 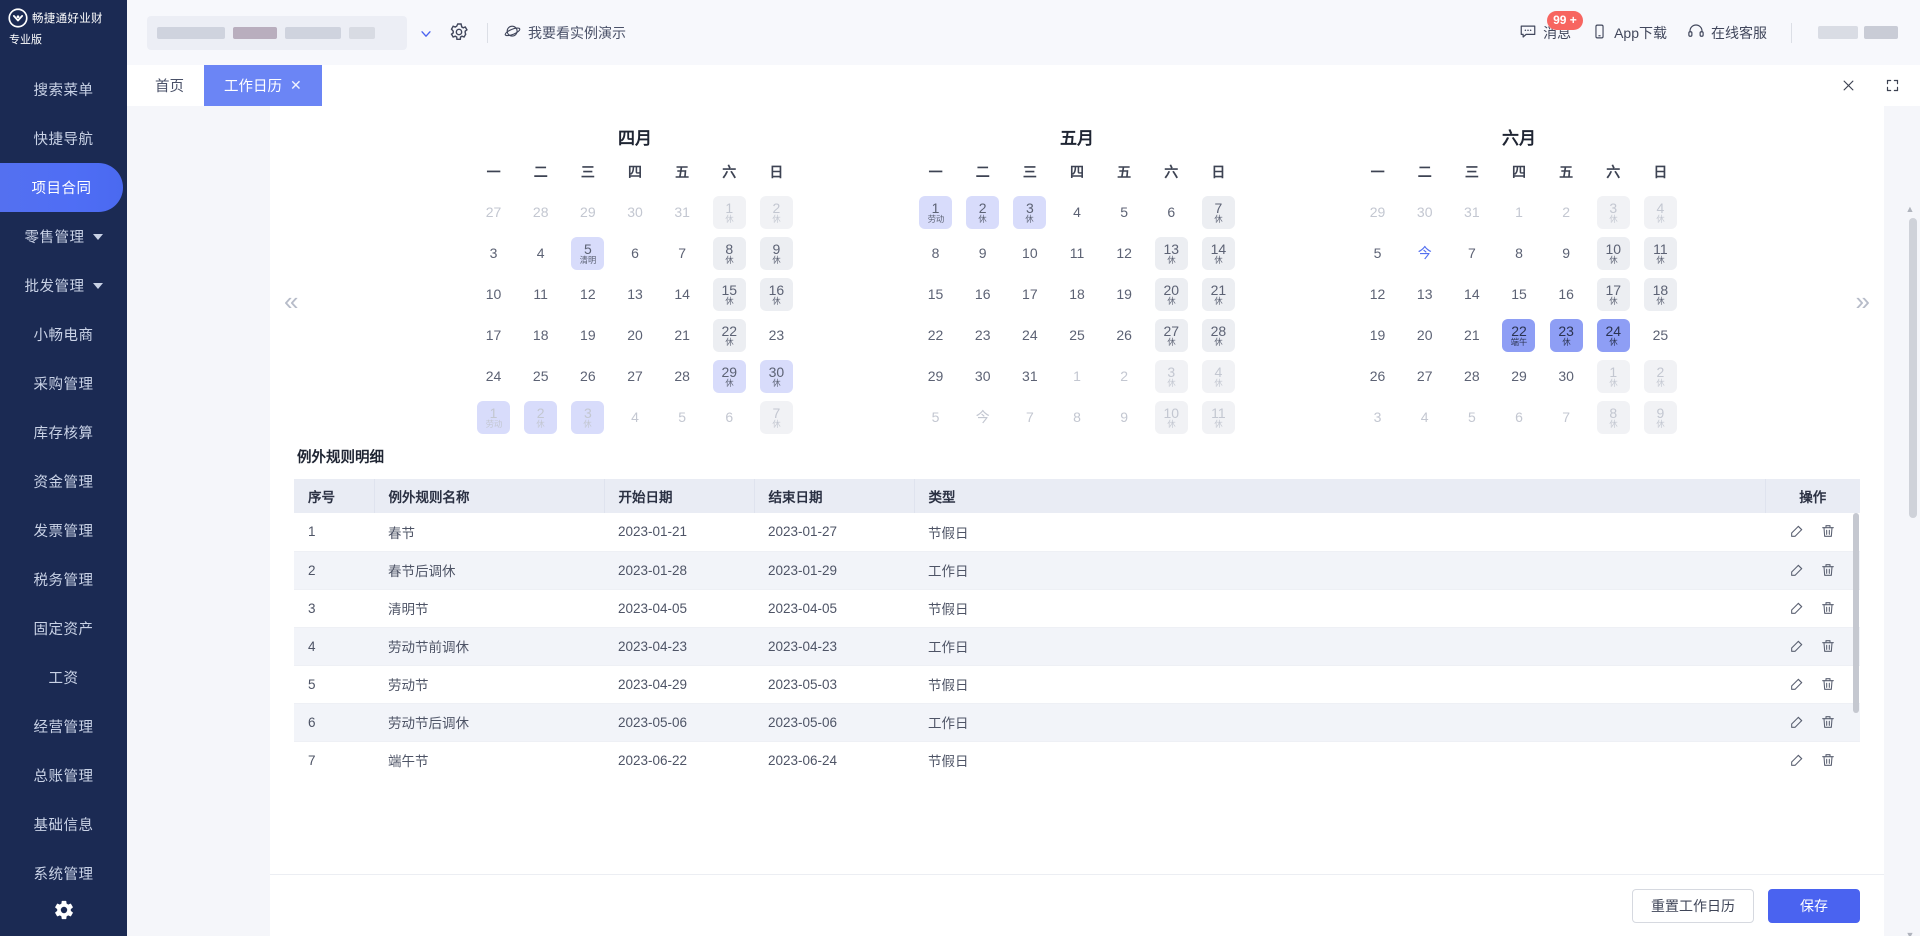 What do you see at coordinates (291, 301) in the screenshot?
I see `calendar-prev-button: «` at bounding box center [291, 301].